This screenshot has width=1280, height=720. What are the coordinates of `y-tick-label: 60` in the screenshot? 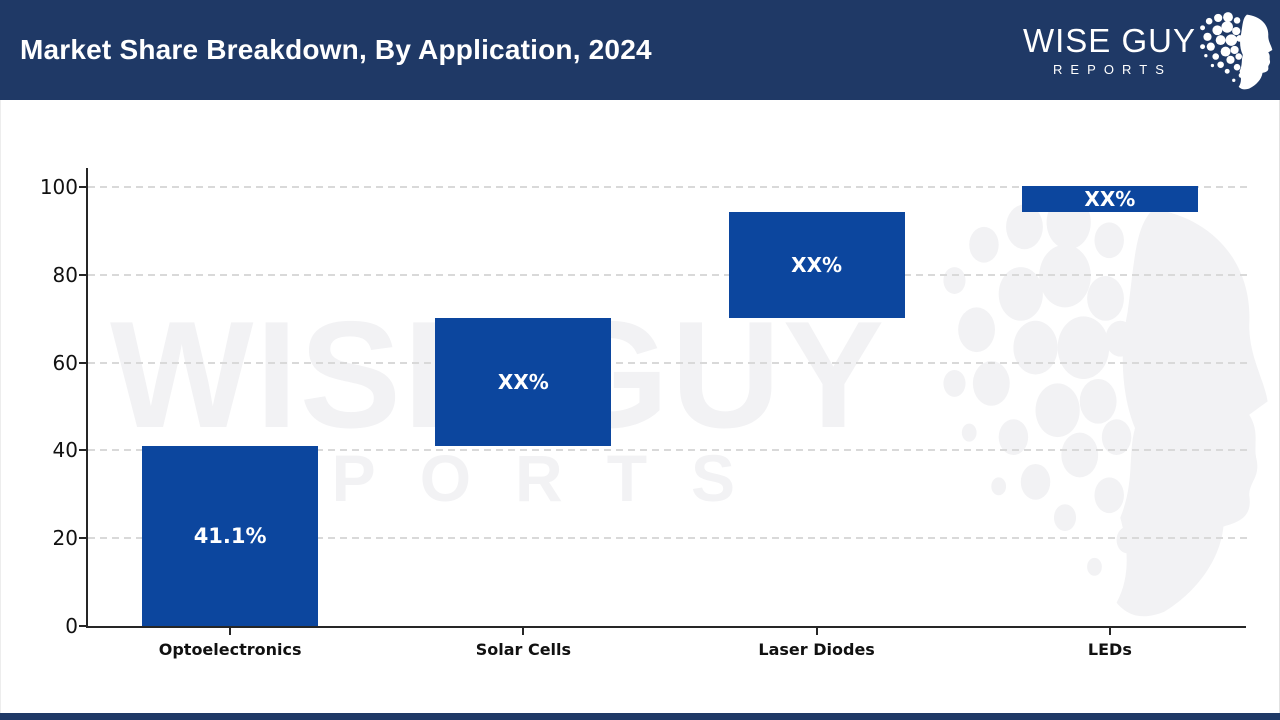 It's located at (65, 362).